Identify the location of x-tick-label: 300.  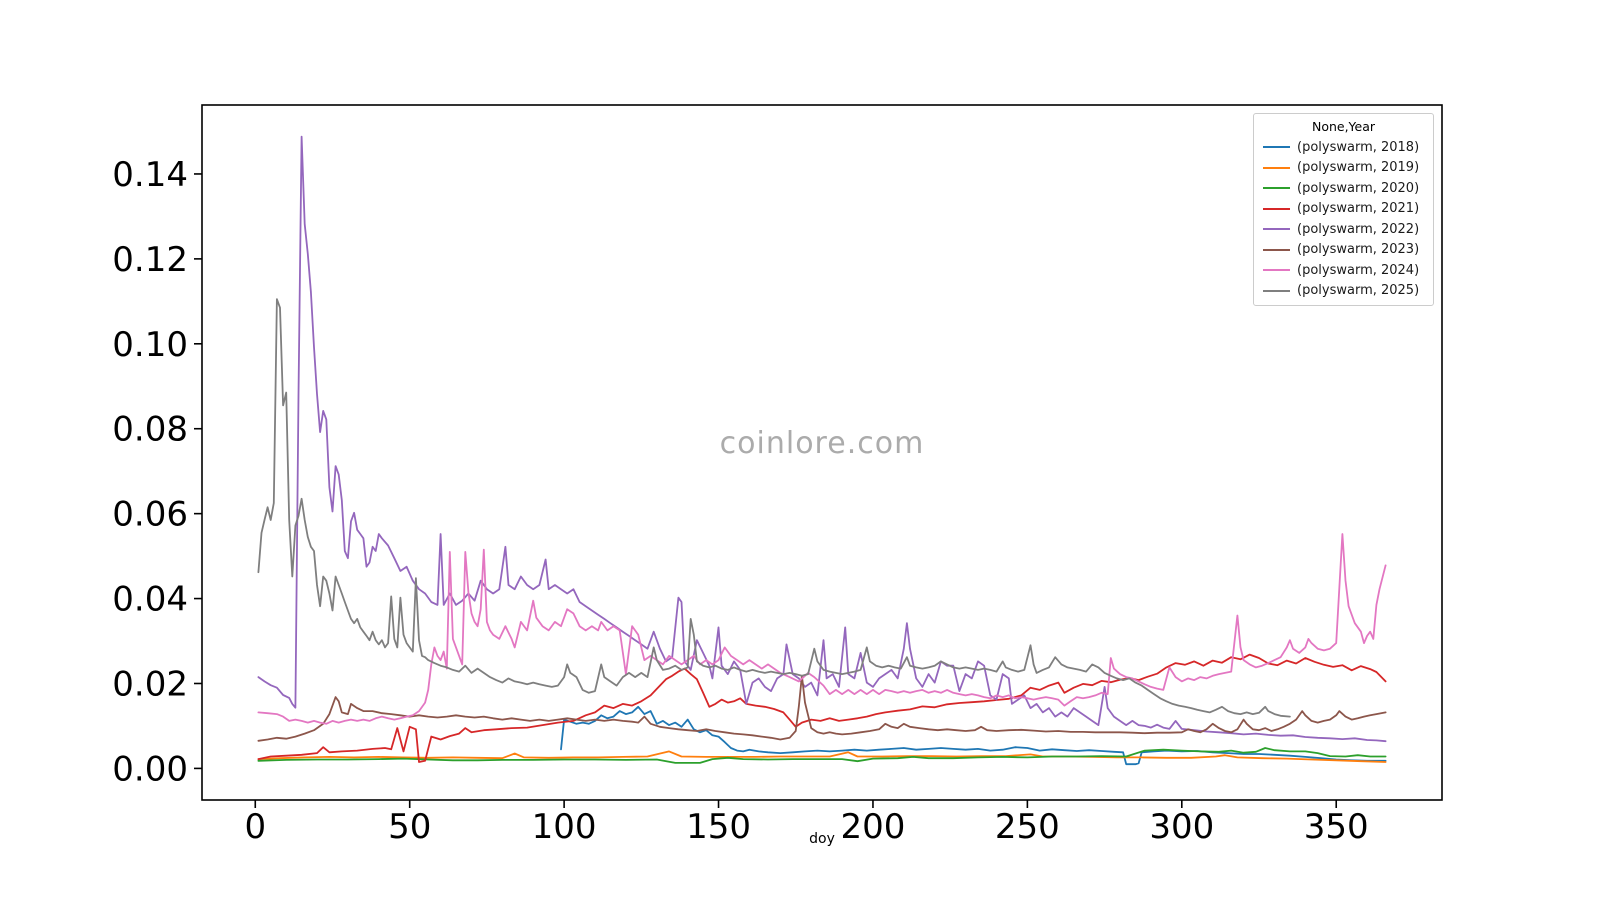
(1181, 827).